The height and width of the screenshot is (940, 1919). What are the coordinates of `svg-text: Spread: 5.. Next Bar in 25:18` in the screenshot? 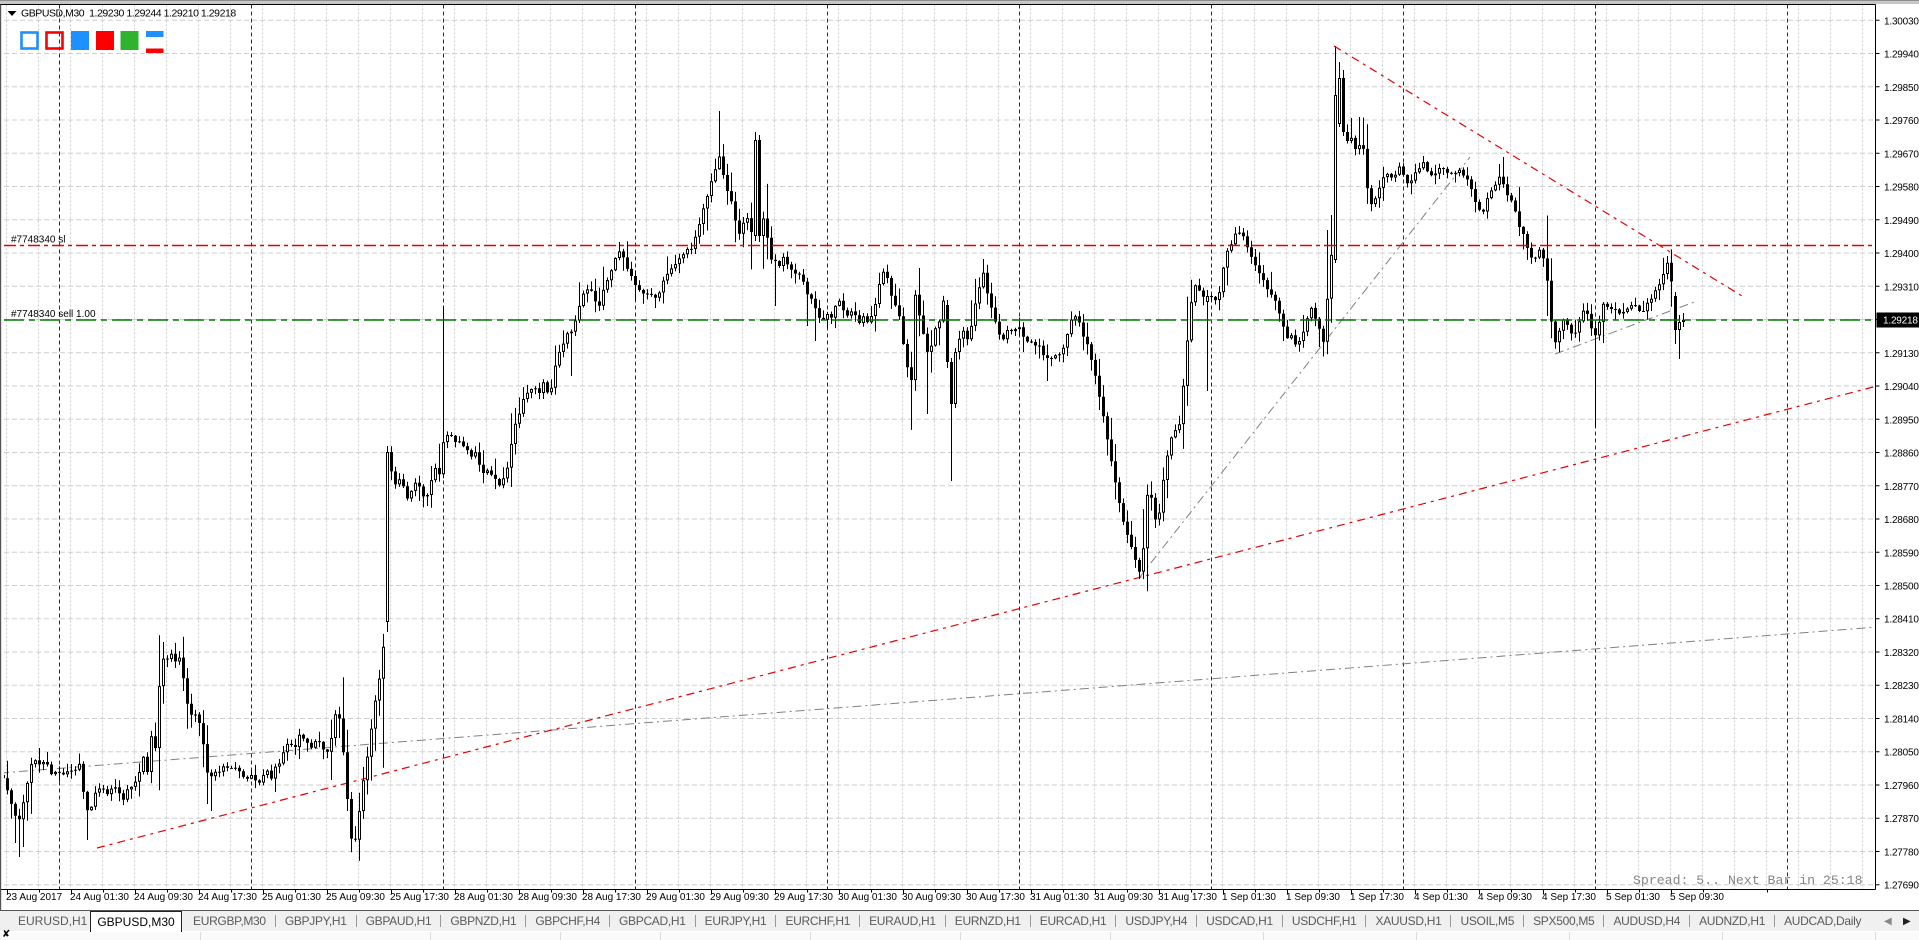 It's located at (1748, 880).